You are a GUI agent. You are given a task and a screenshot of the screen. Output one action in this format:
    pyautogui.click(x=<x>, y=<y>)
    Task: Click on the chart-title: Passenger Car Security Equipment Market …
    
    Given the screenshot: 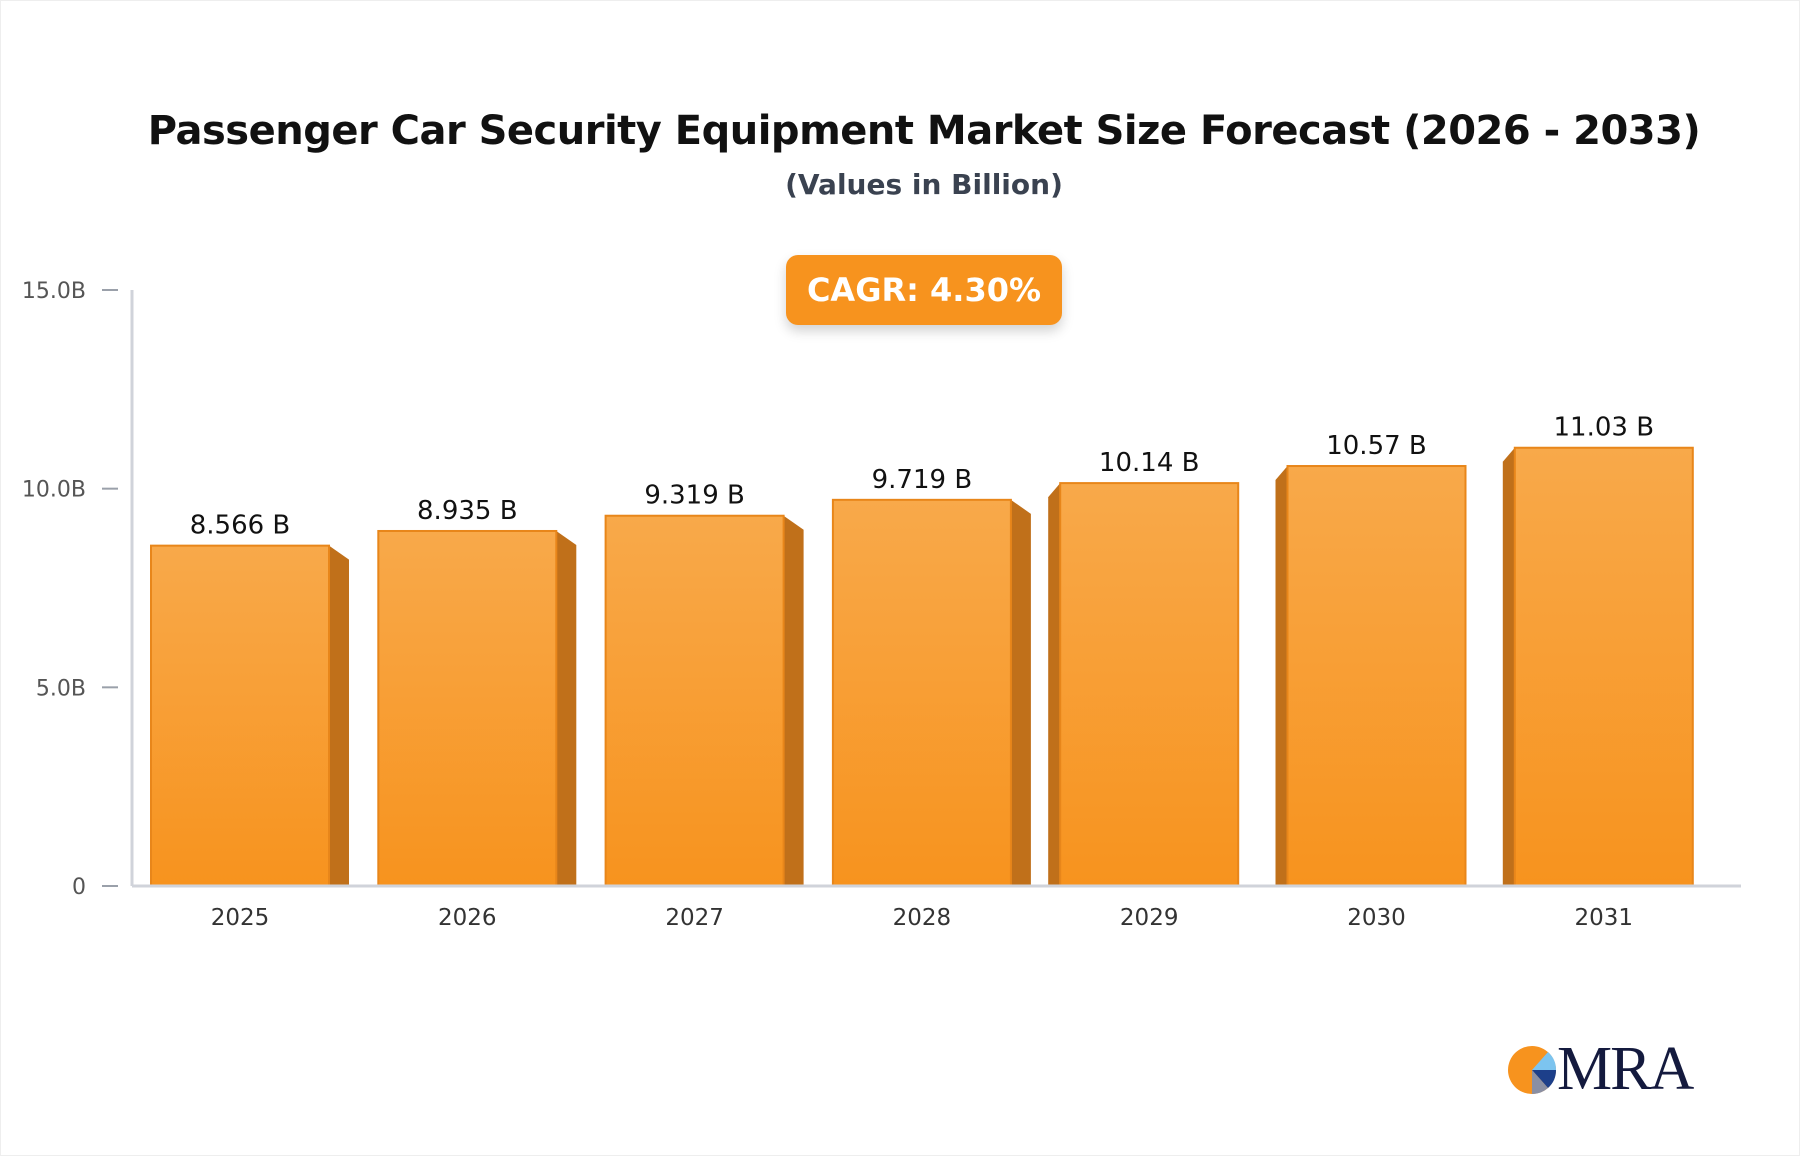 What is the action you would take?
    pyautogui.click(x=924, y=131)
    